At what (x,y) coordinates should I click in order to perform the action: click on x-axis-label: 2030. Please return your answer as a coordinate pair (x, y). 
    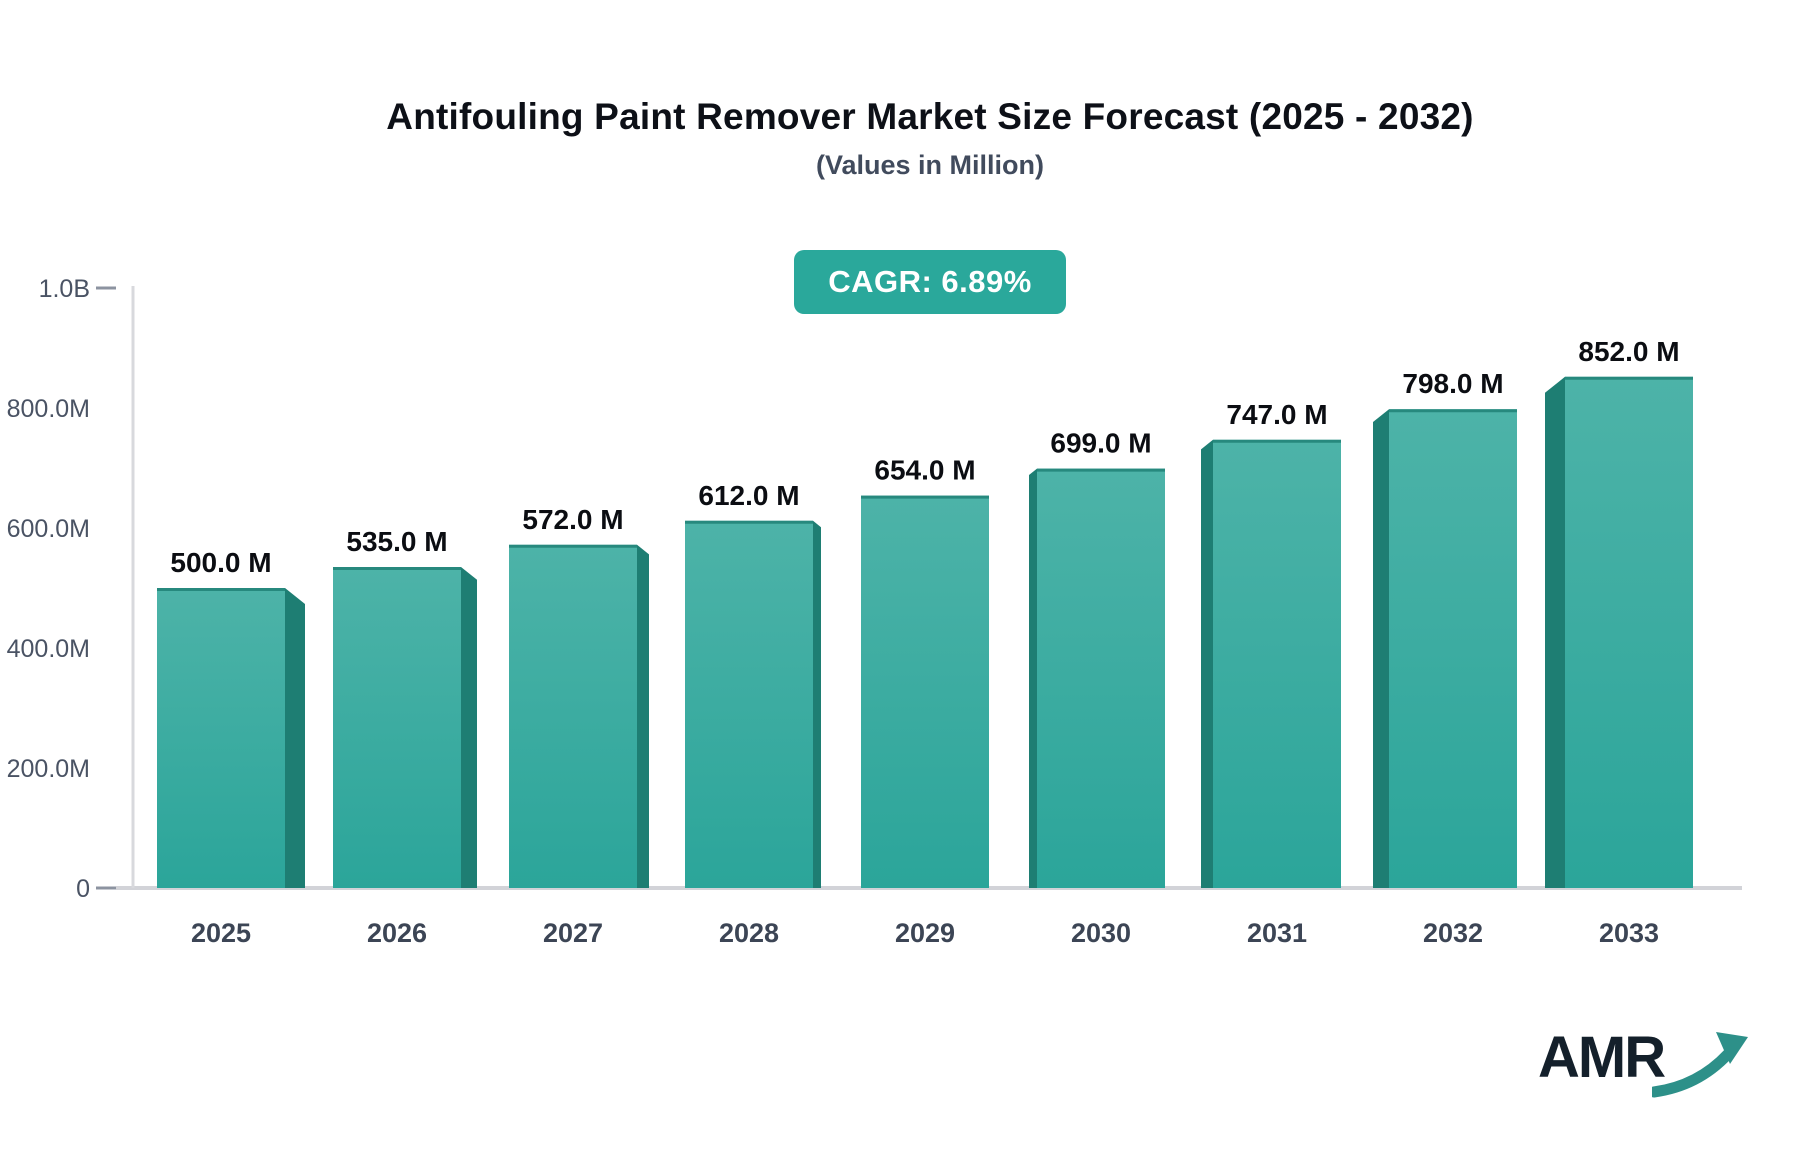
    Looking at the image, I should click on (1101, 933).